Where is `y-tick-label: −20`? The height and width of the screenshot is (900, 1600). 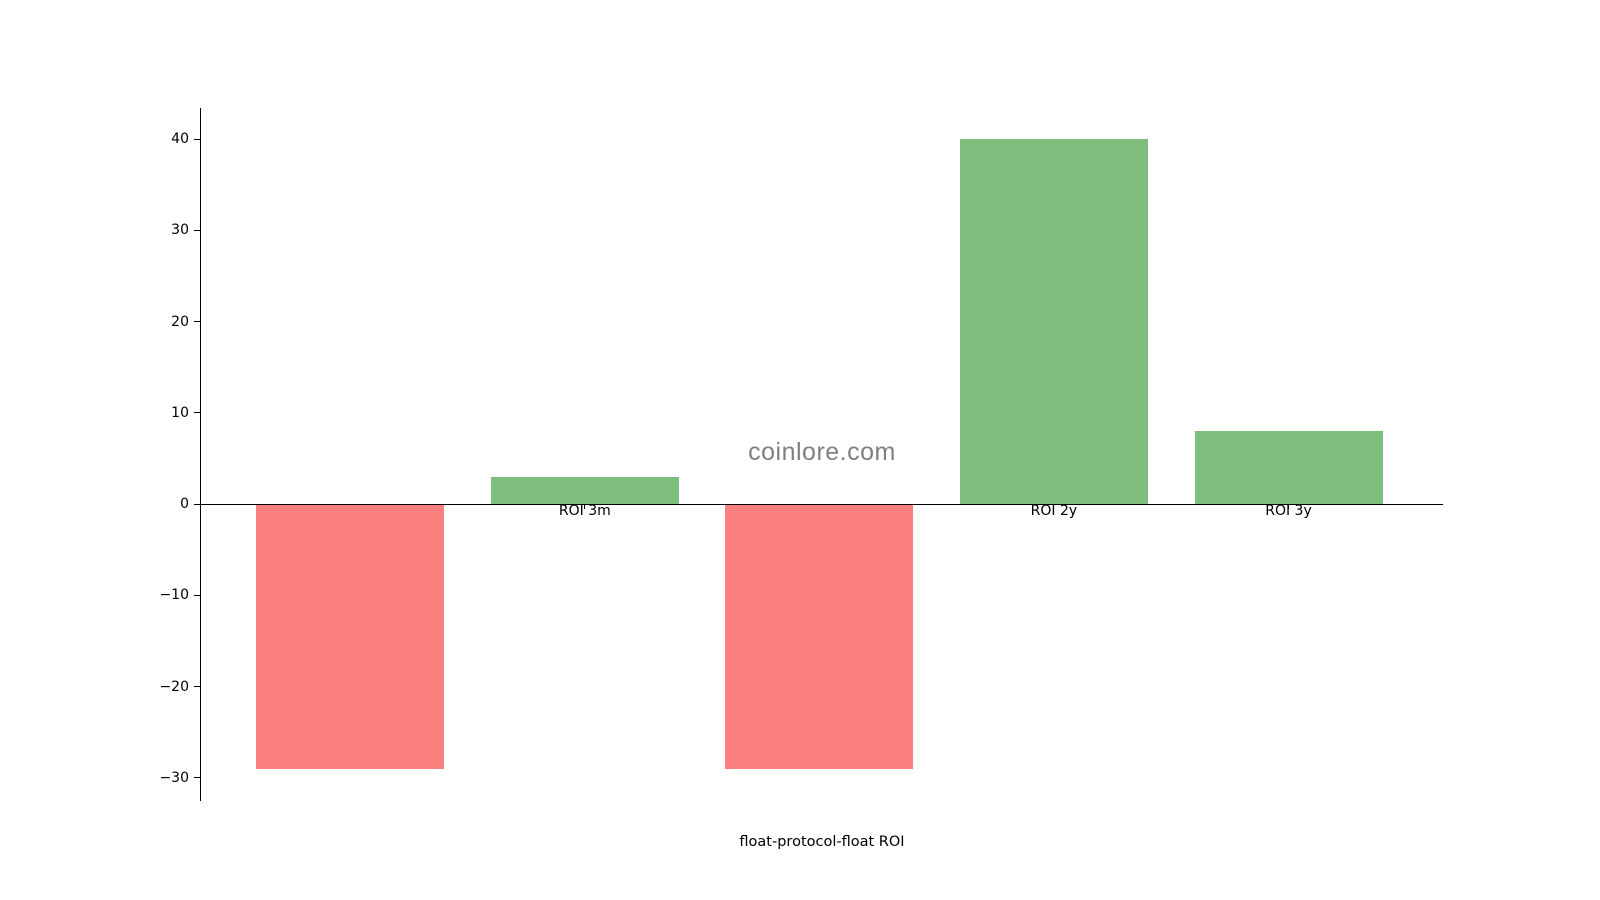
y-tick-label: −20 is located at coordinates (174, 686).